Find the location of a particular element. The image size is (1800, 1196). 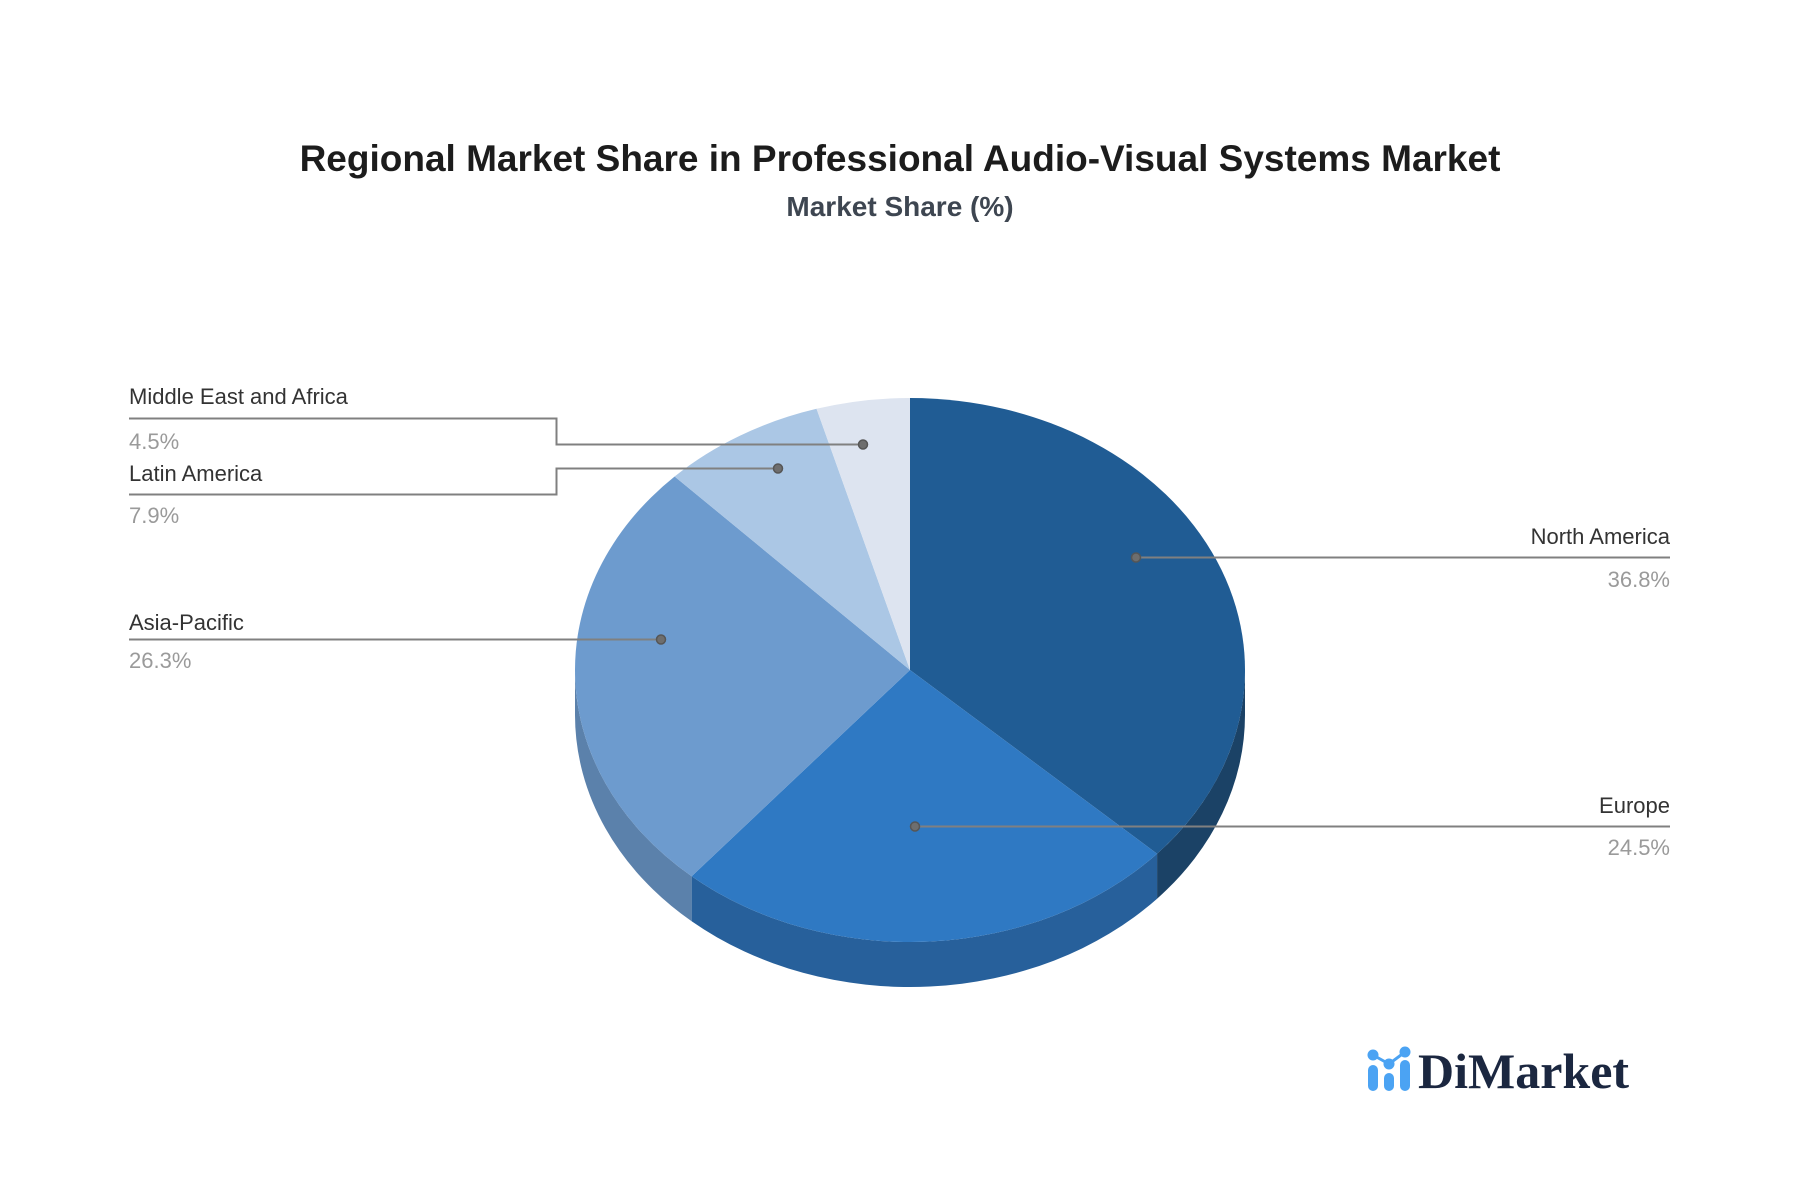

pie-slice-asia-pacific is located at coordinates (742, 676).